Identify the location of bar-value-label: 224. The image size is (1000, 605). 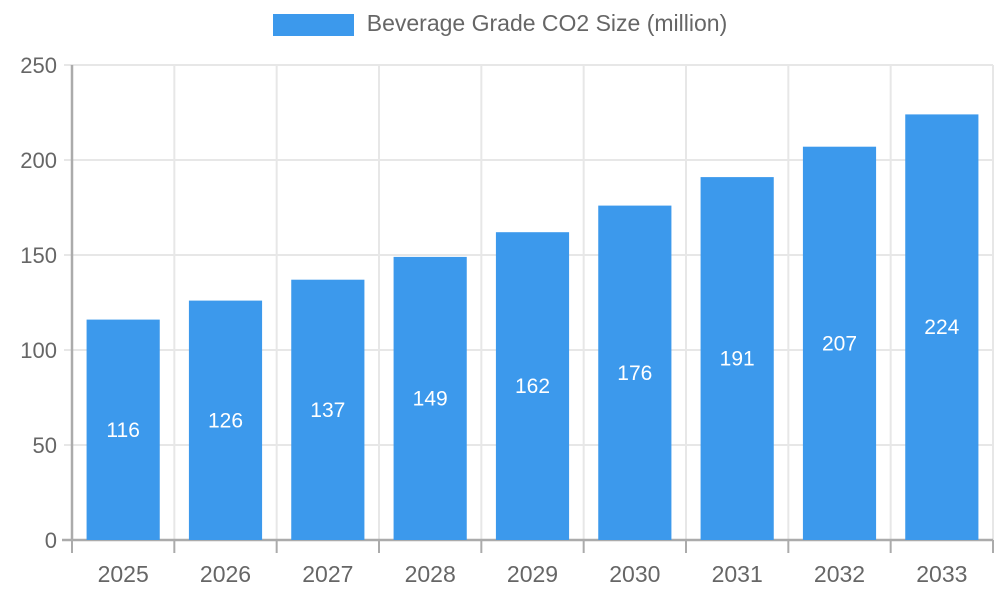
(941, 327).